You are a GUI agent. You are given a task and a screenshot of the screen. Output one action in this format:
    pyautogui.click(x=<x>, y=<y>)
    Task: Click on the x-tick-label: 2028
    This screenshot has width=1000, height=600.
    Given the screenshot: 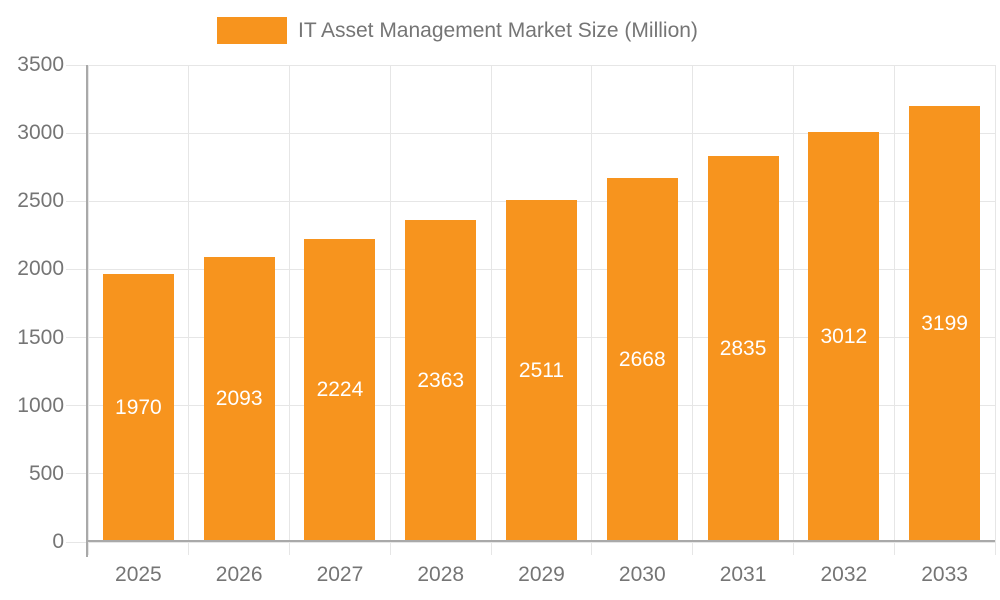 What is the action you would take?
    pyautogui.click(x=441, y=574)
    